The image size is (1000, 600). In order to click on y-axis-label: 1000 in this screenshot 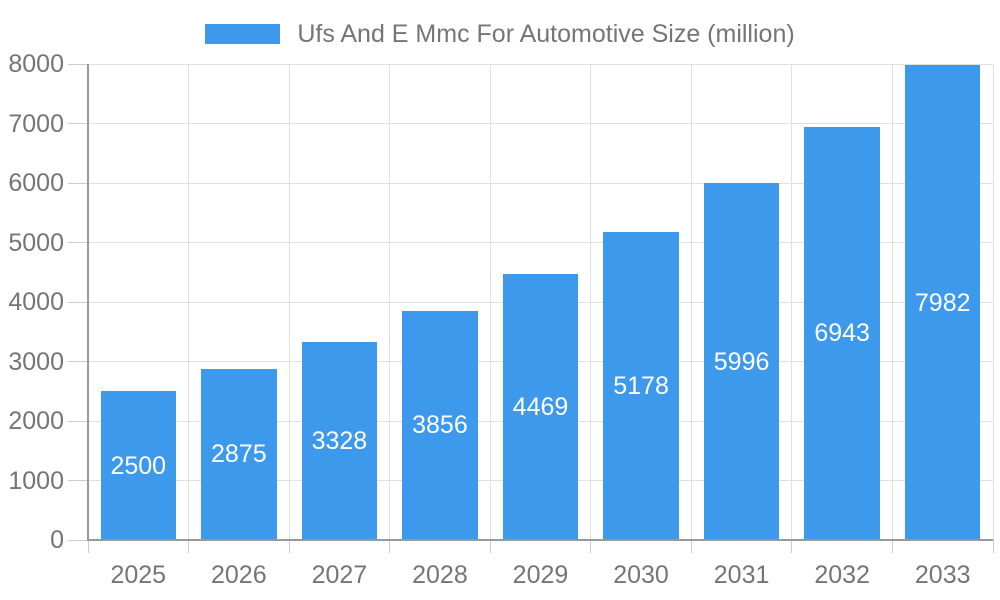, I will do `click(36, 480)`.